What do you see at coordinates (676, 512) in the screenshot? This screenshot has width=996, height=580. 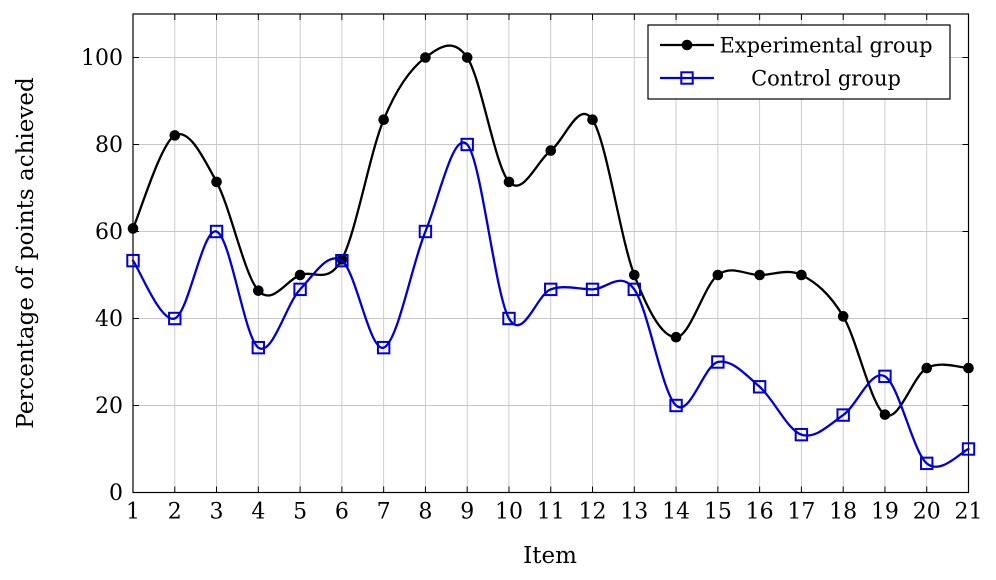 I see `x-tick-label: 14` at bounding box center [676, 512].